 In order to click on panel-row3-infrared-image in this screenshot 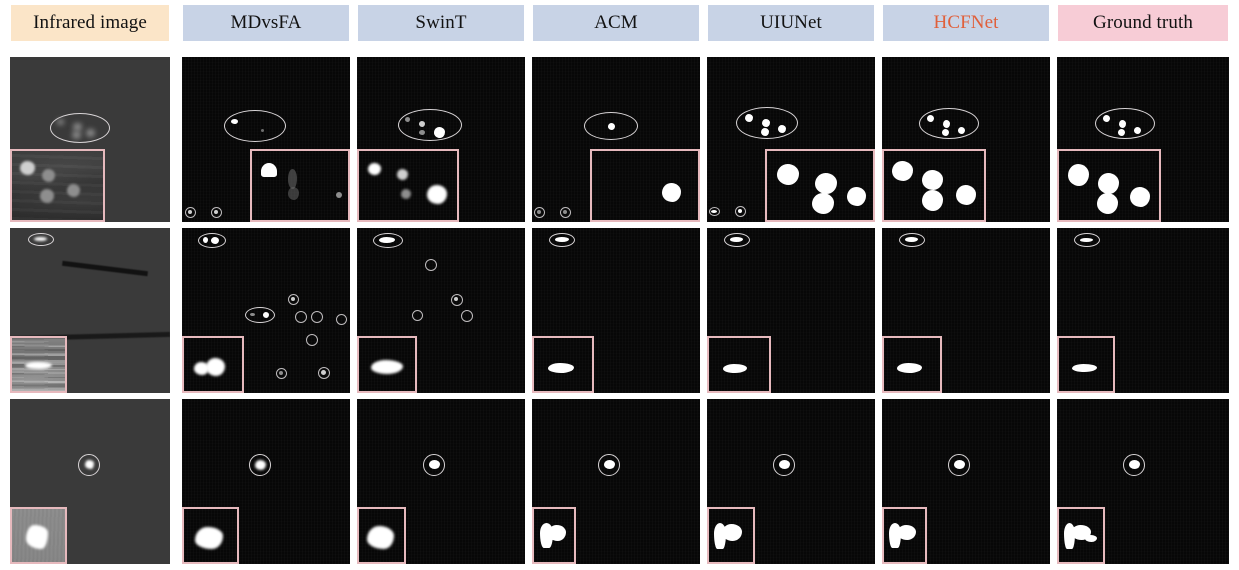, I will do `click(90, 481)`.